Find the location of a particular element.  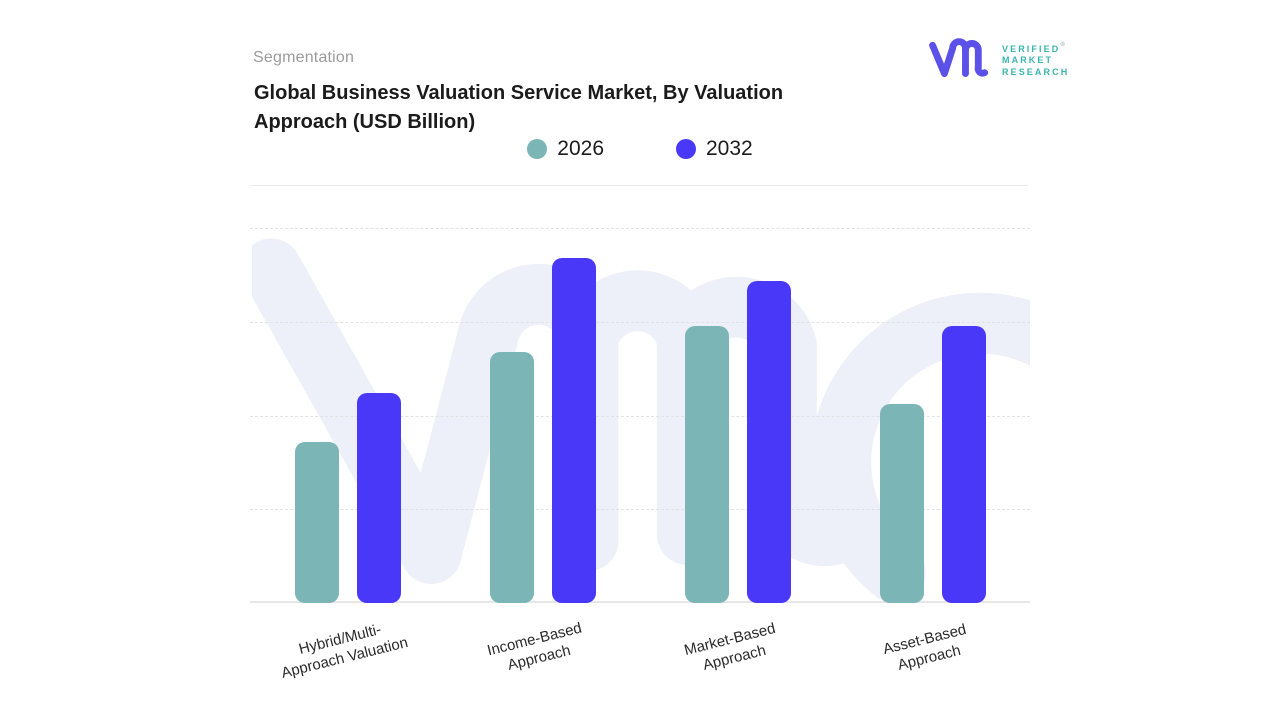

legend-label-2032: 2032 is located at coordinates (729, 148).